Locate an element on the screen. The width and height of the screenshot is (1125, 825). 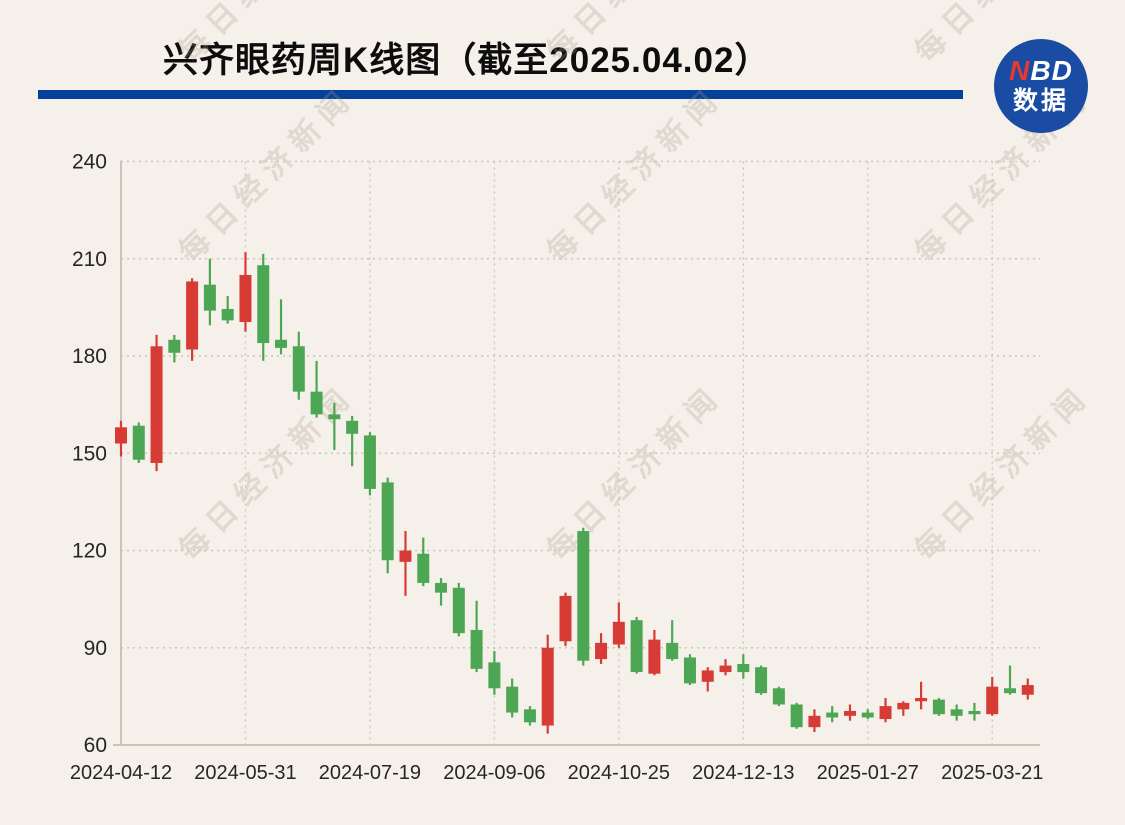
x-tick-label: 2024-12-13 is located at coordinates (743, 773).